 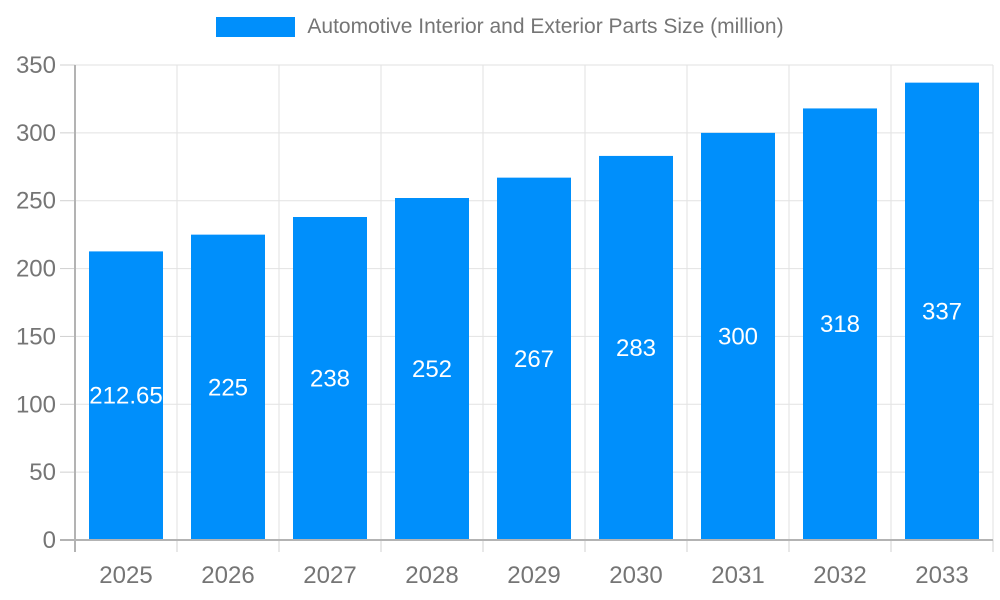 I want to click on y-axis-label: 150, so click(x=36, y=336).